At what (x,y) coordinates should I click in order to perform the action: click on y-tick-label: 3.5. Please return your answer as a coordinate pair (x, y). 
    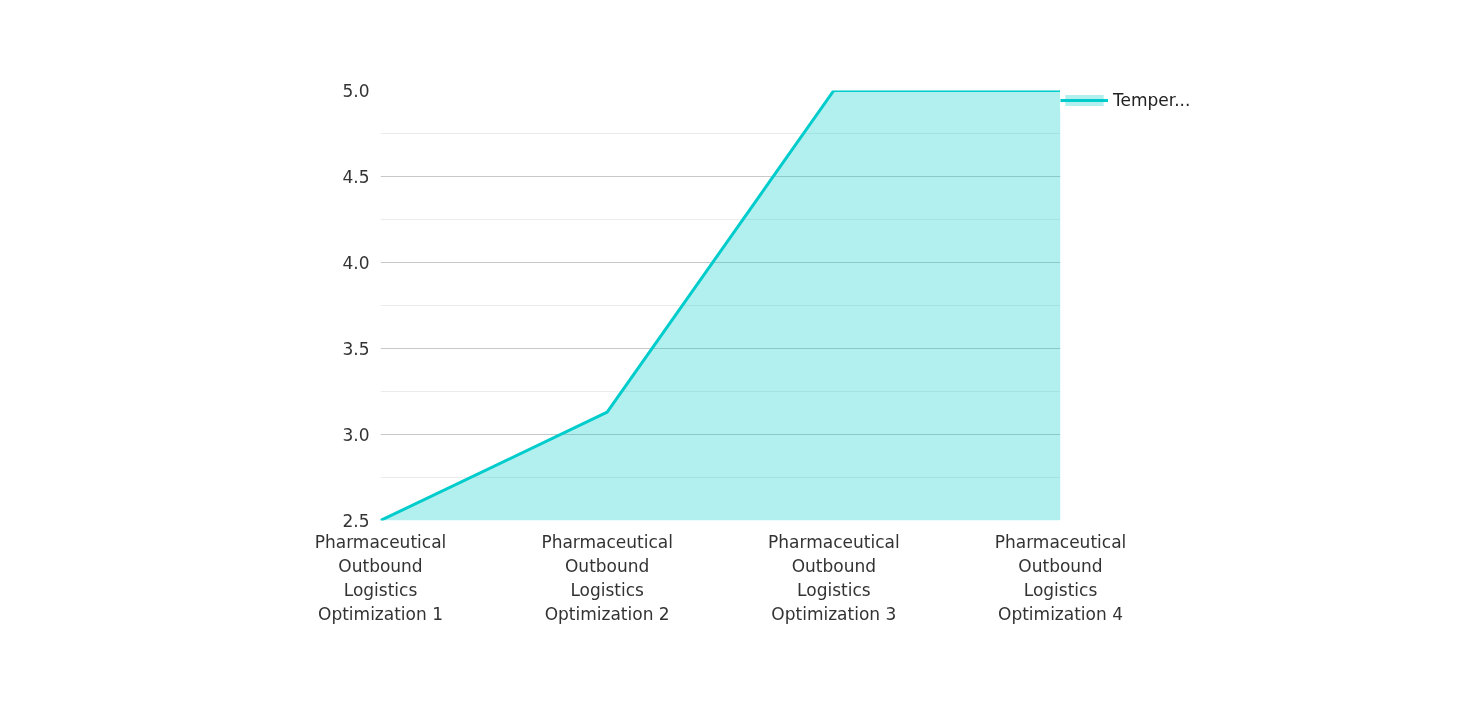
    Looking at the image, I should click on (356, 349).